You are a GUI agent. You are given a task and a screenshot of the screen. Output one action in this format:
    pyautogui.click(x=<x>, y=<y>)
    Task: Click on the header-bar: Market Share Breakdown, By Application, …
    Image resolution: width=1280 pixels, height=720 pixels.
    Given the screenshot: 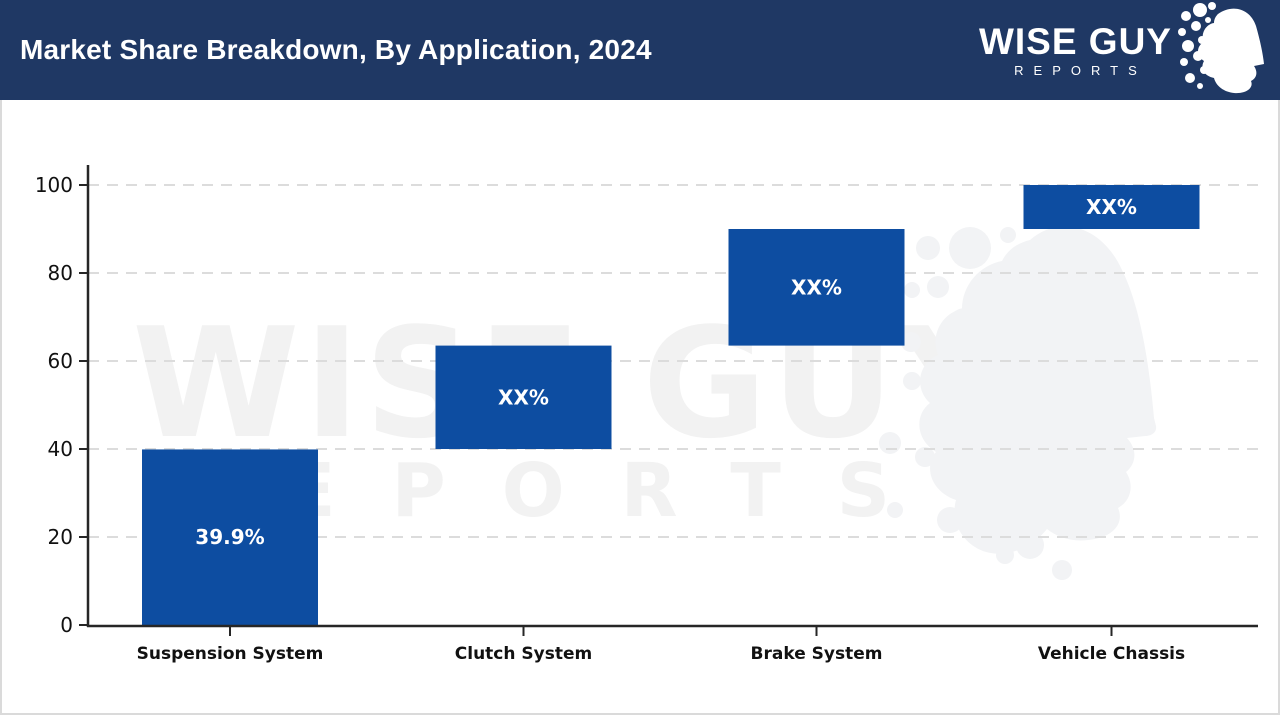 What is the action you would take?
    pyautogui.click(x=640, y=50)
    